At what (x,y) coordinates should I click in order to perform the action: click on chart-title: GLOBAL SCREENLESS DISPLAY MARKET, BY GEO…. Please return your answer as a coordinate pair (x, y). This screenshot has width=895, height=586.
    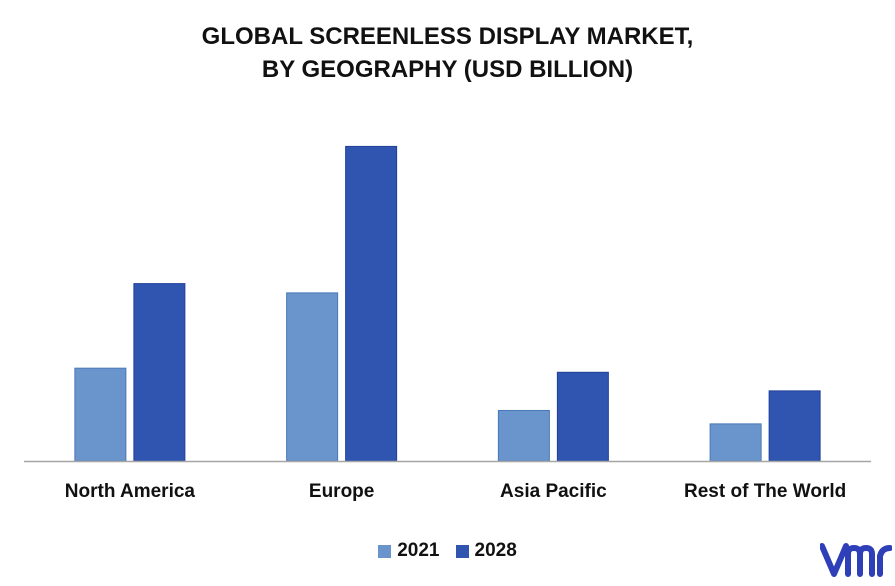
    Looking at the image, I should click on (447, 53).